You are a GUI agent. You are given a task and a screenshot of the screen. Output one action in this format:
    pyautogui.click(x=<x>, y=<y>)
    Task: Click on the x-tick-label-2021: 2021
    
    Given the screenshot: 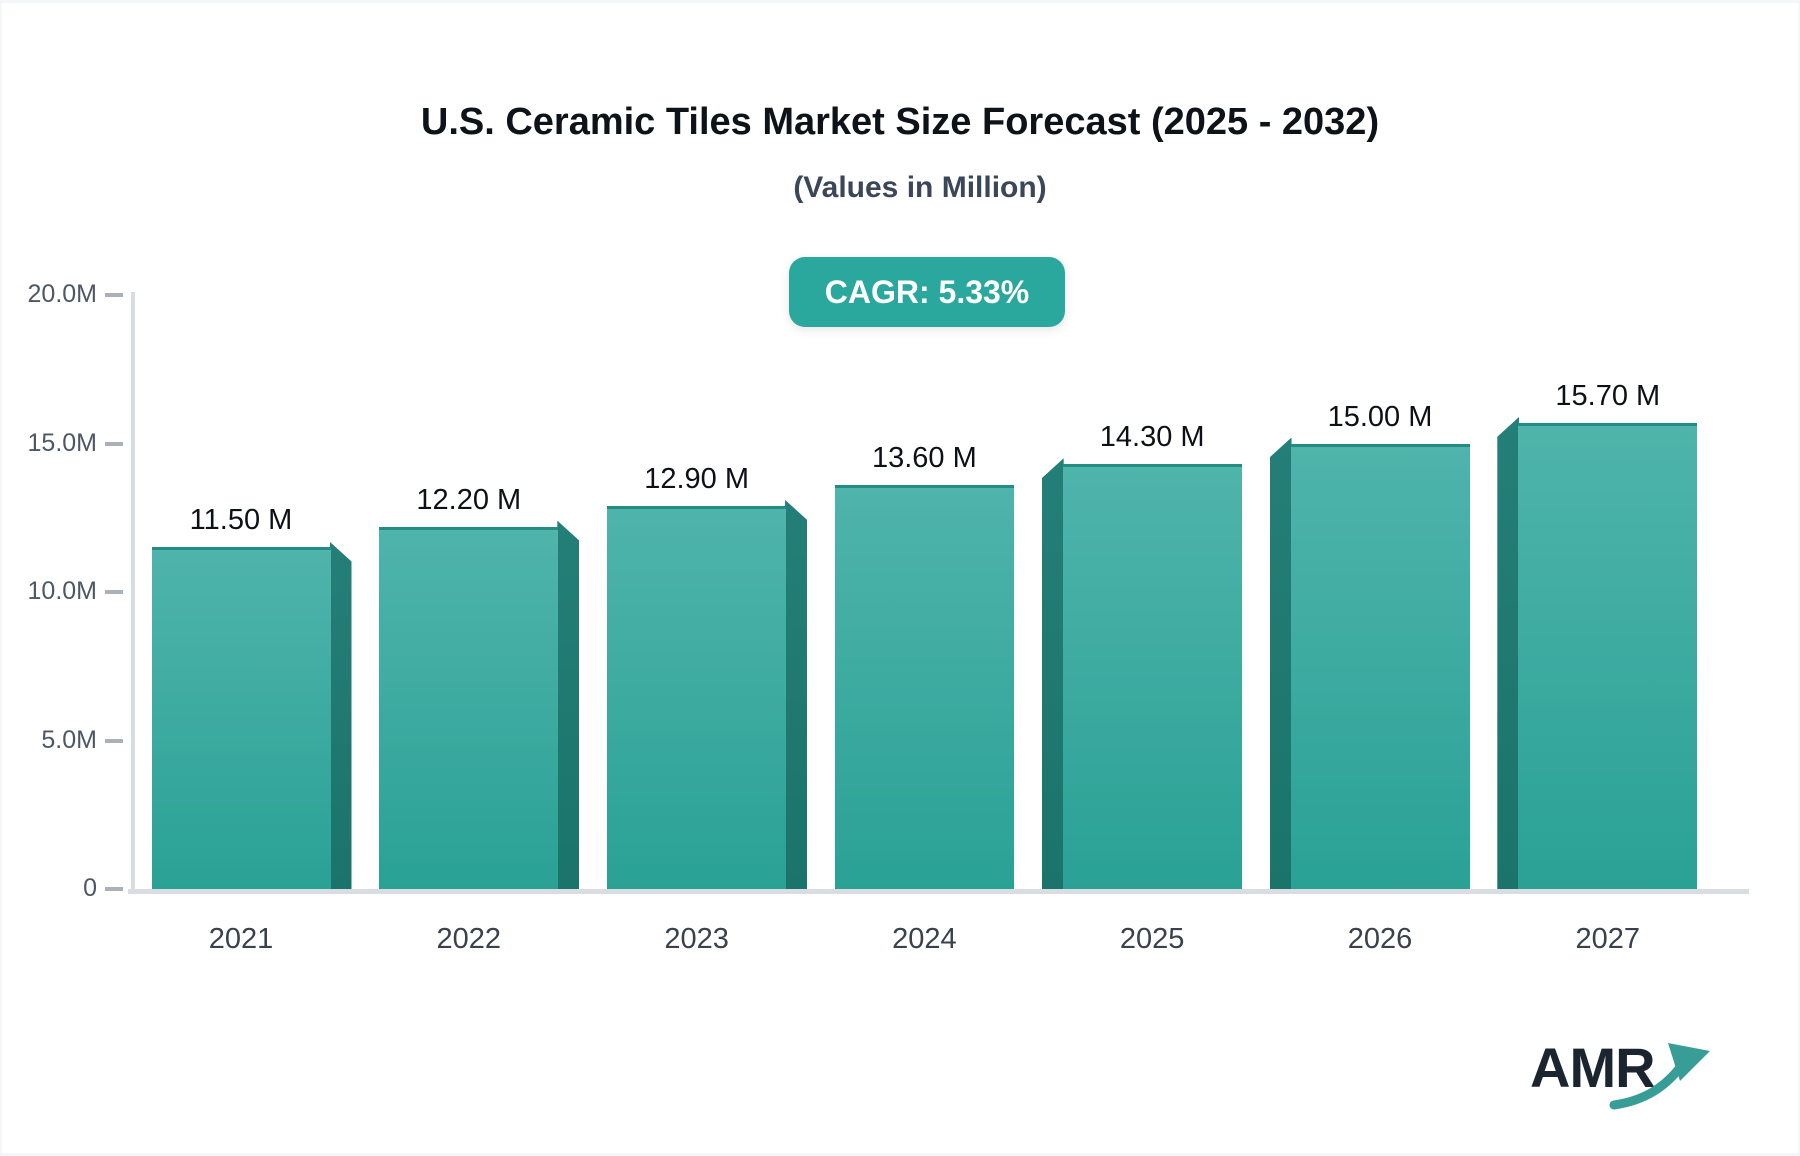 What is the action you would take?
    pyautogui.click(x=241, y=939)
    